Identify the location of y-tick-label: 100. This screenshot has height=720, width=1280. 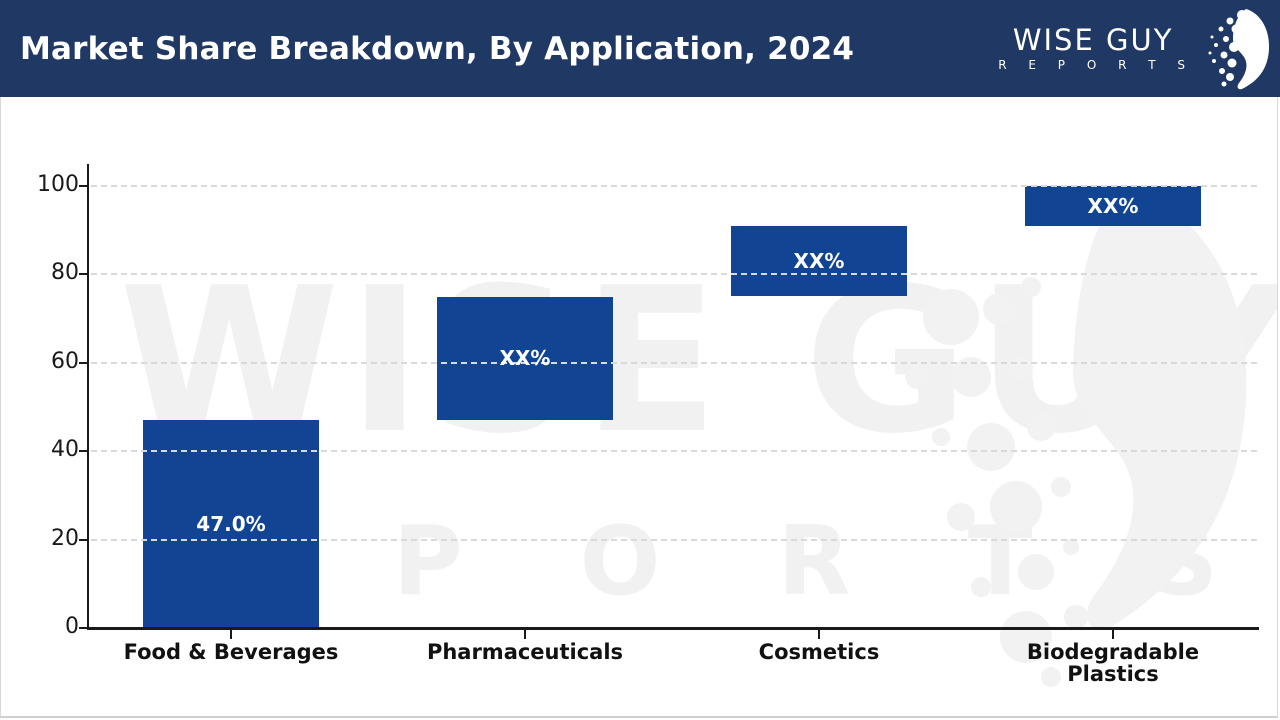
(58, 184).